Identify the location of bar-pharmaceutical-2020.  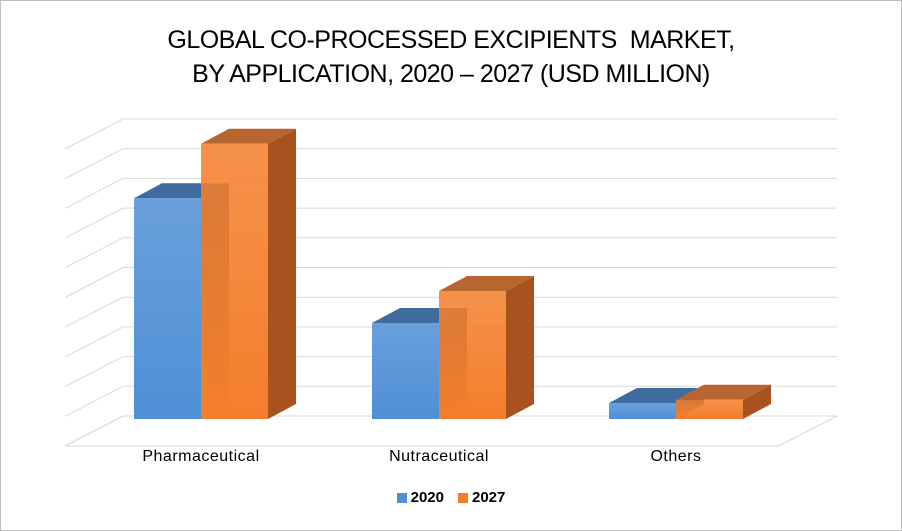
(167, 308).